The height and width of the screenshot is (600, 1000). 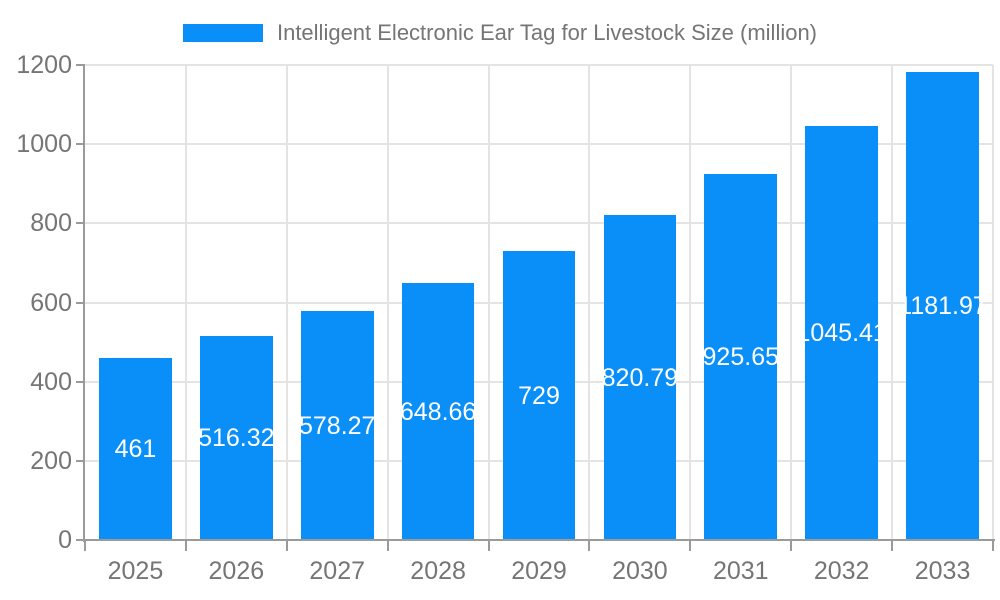 I want to click on bar-2030, so click(x=640, y=377).